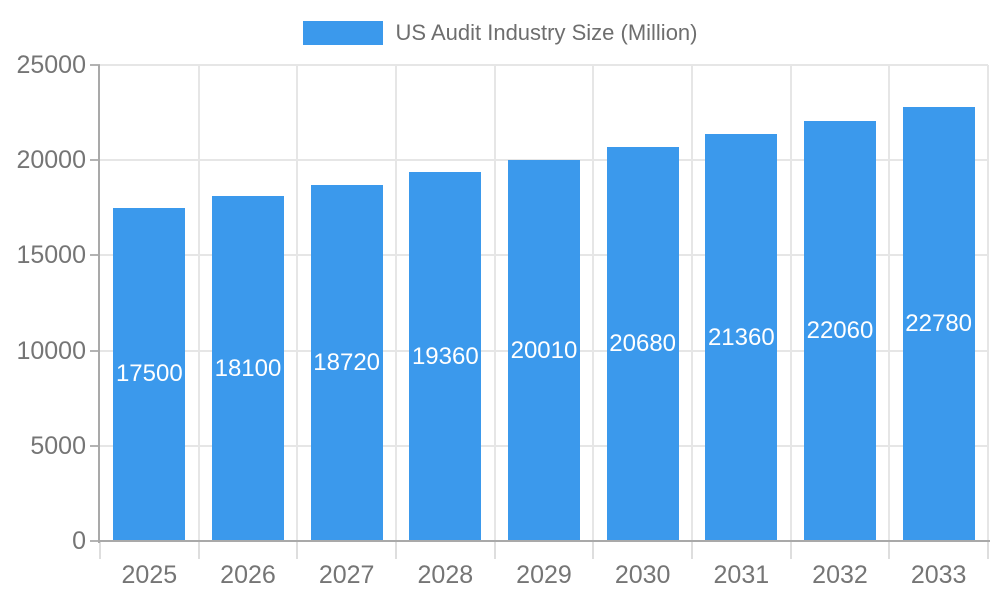 The width and height of the screenshot is (1000, 600). What do you see at coordinates (546, 32) in the screenshot?
I see `legend-label: US Audit Industry Size (Million)` at bounding box center [546, 32].